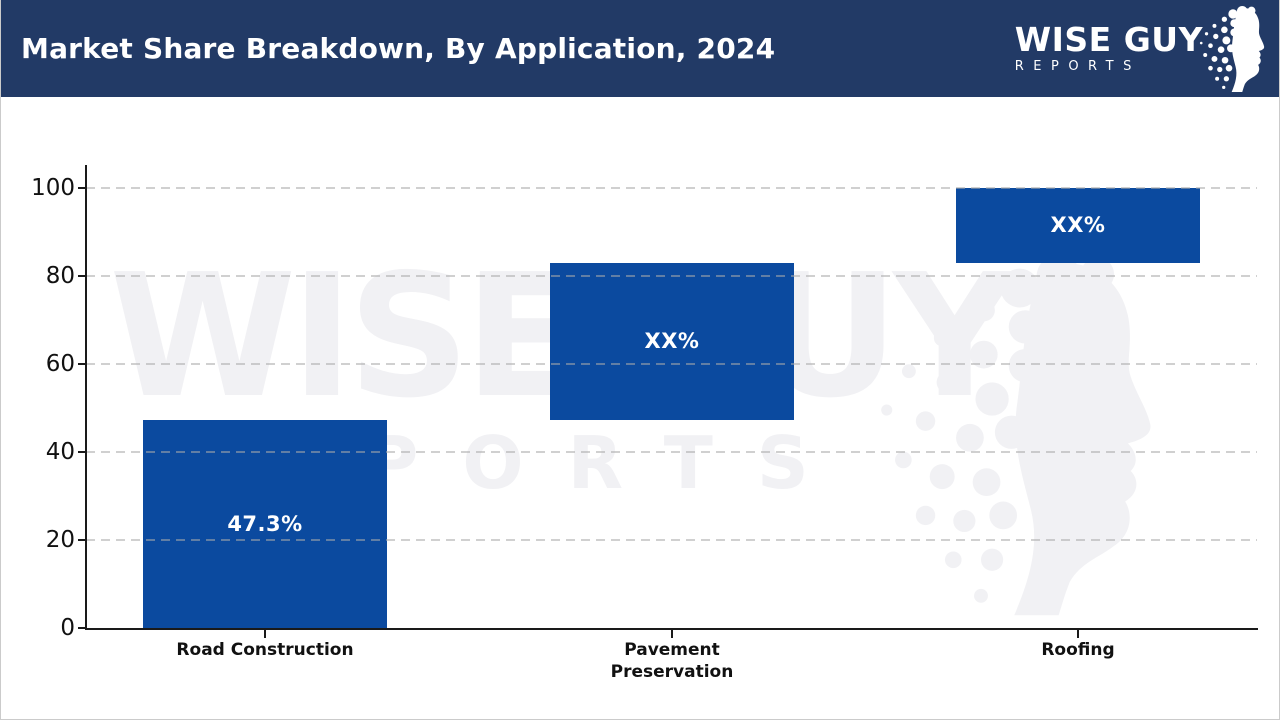 The height and width of the screenshot is (720, 1280). Describe the element at coordinates (67, 628) in the screenshot. I see `y-tick-label: 0` at that location.